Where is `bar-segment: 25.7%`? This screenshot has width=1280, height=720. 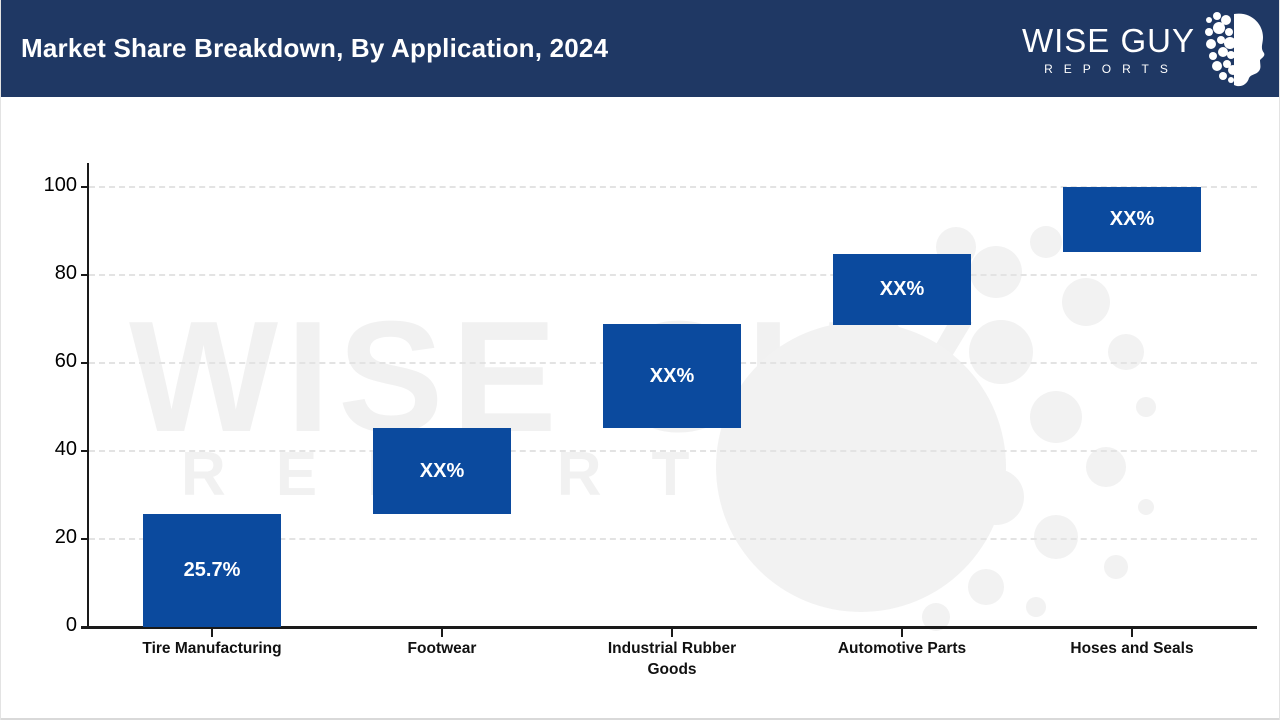
bar-segment: 25.7% is located at coordinates (212, 570).